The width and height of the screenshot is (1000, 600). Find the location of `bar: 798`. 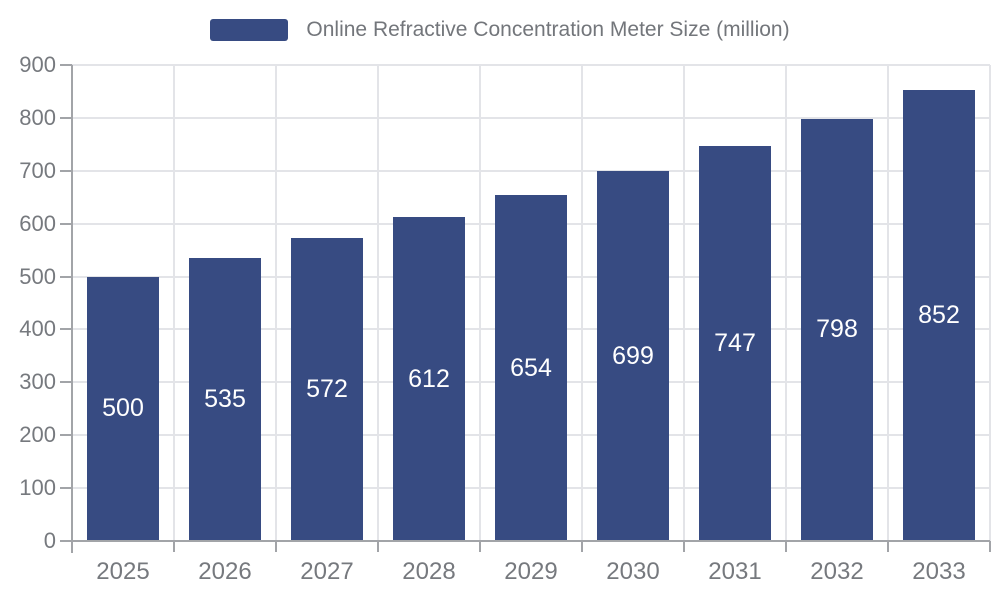

bar: 798 is located at coordinates (837, 329).